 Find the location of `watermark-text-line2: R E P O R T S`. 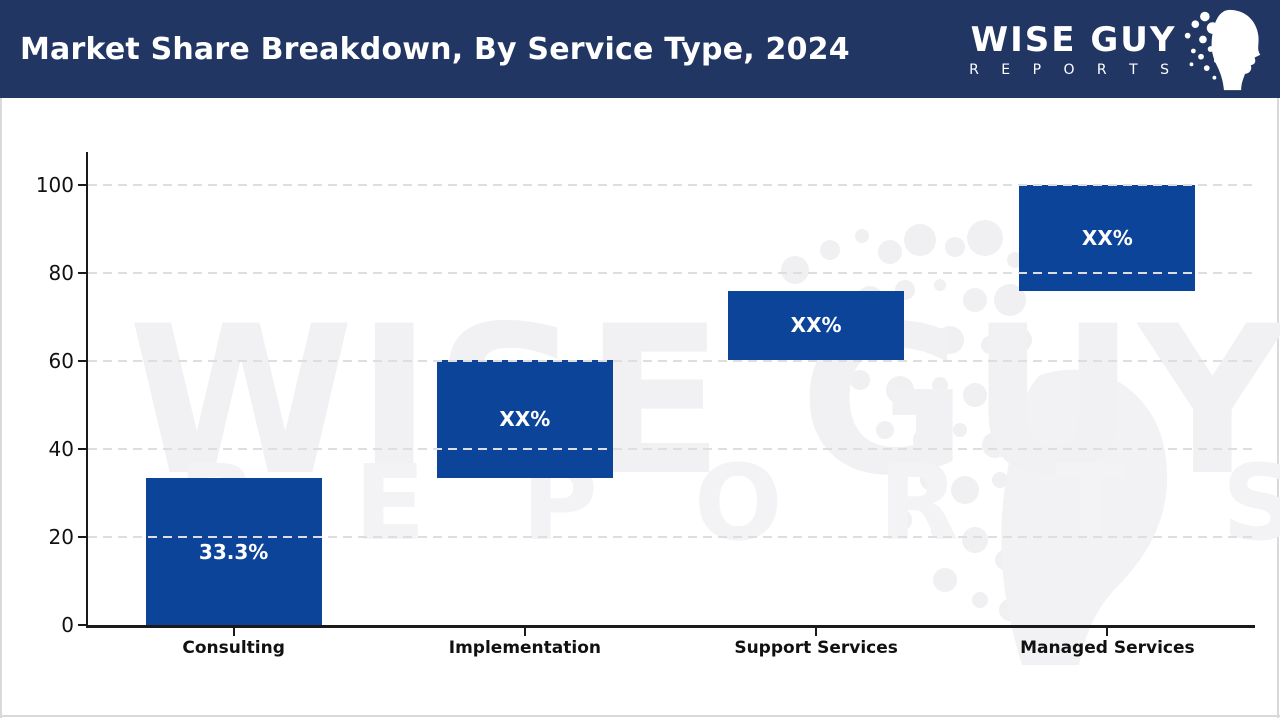

watermark-text-line2: R E P O R T S is located at coordinates (729, 503).